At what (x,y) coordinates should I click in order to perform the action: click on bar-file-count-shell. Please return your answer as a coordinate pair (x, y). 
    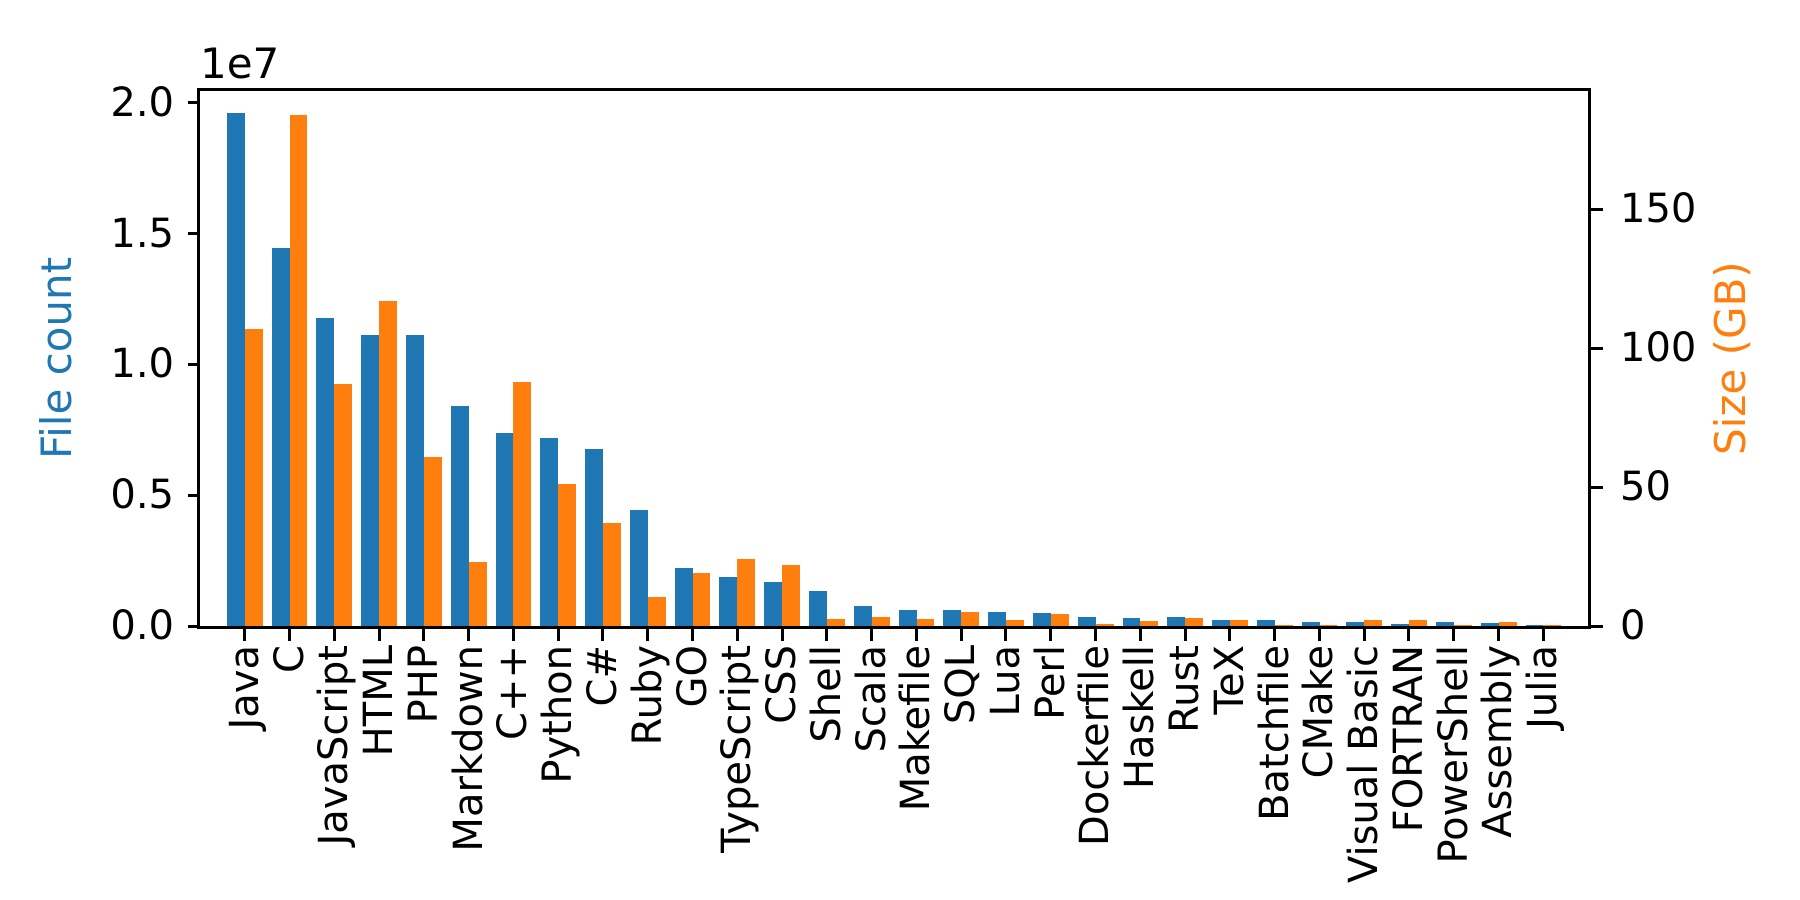
    Looking at the image, I should click on (818, 608).